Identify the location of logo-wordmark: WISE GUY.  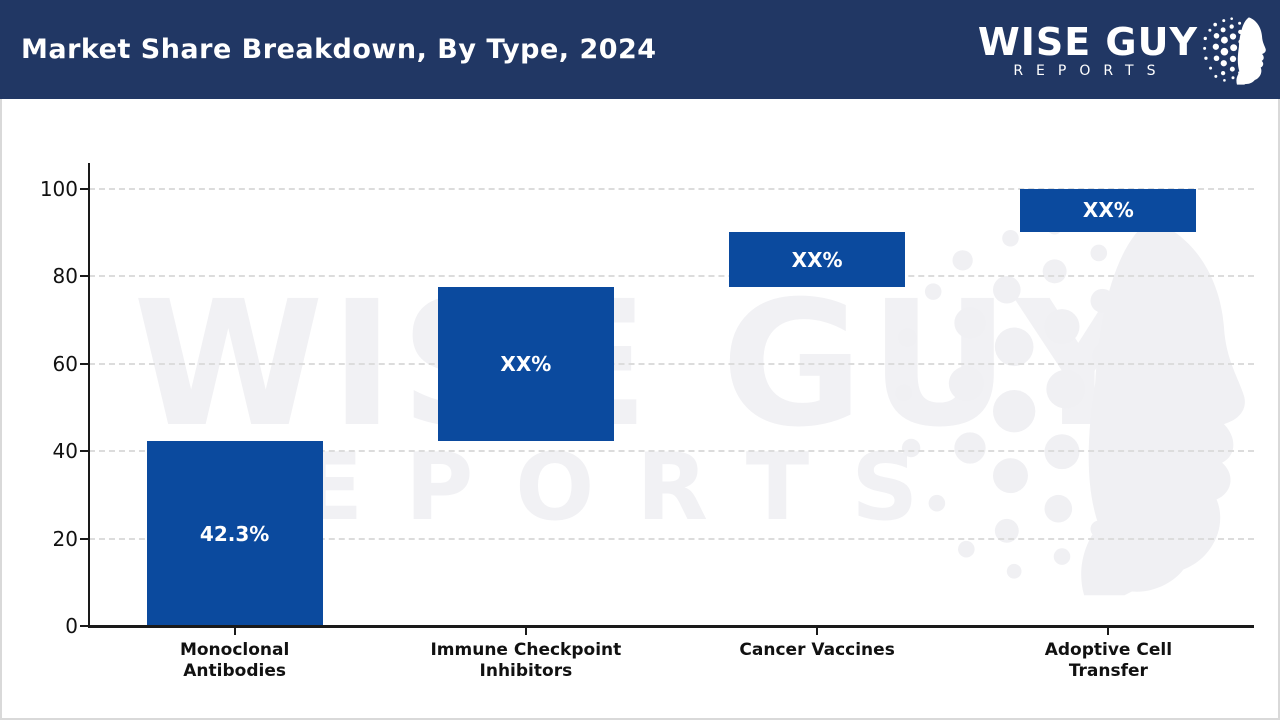
(1087, 41).